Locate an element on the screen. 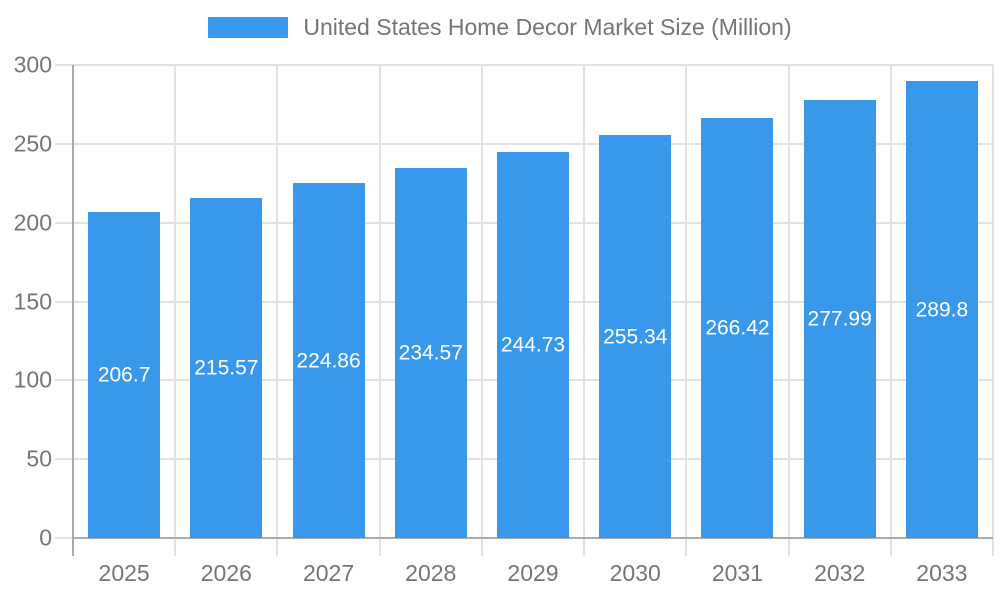  bar-value-label: 224.86 is located at coordinates (328, 361).